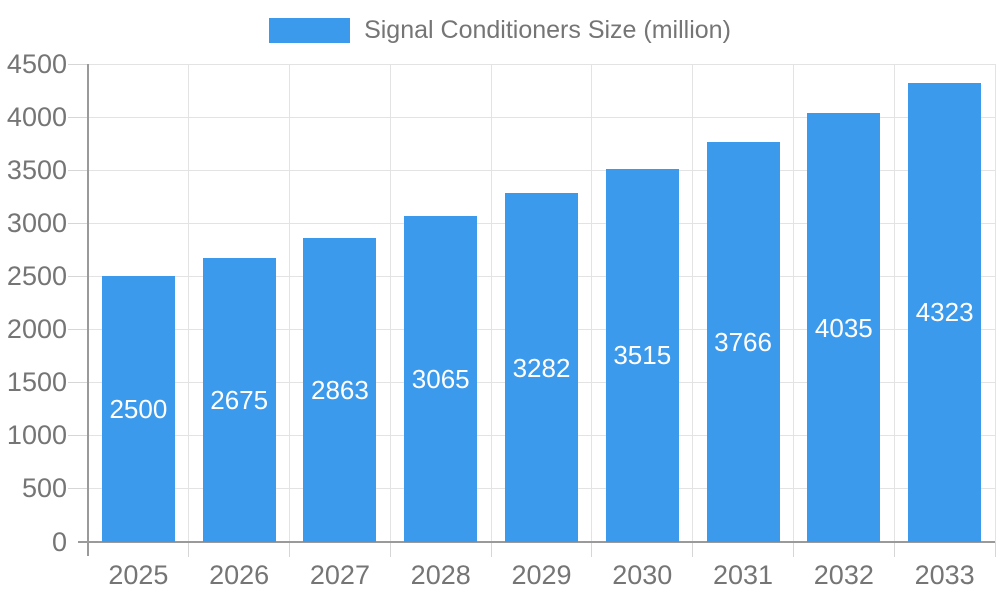  What do you see at coordinates (36, 63) in the screenshot?
I see `y-tick-label: 4500` at bounding box center [36, 63].